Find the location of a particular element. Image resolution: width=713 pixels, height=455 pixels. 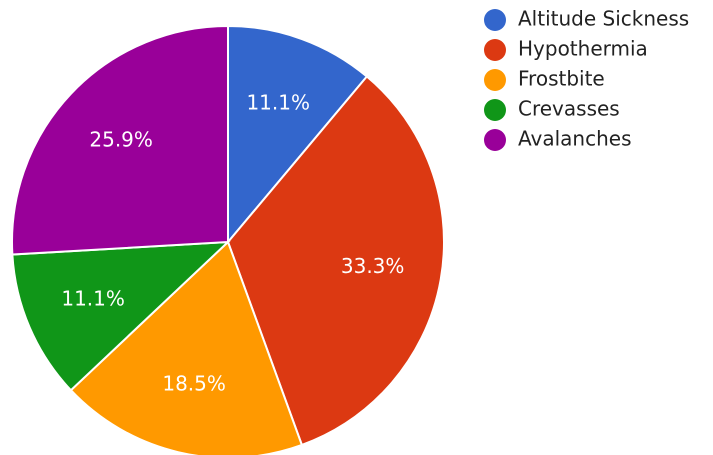

slice-label-crevasses: 11.1% is located at coordinates (93, 299).